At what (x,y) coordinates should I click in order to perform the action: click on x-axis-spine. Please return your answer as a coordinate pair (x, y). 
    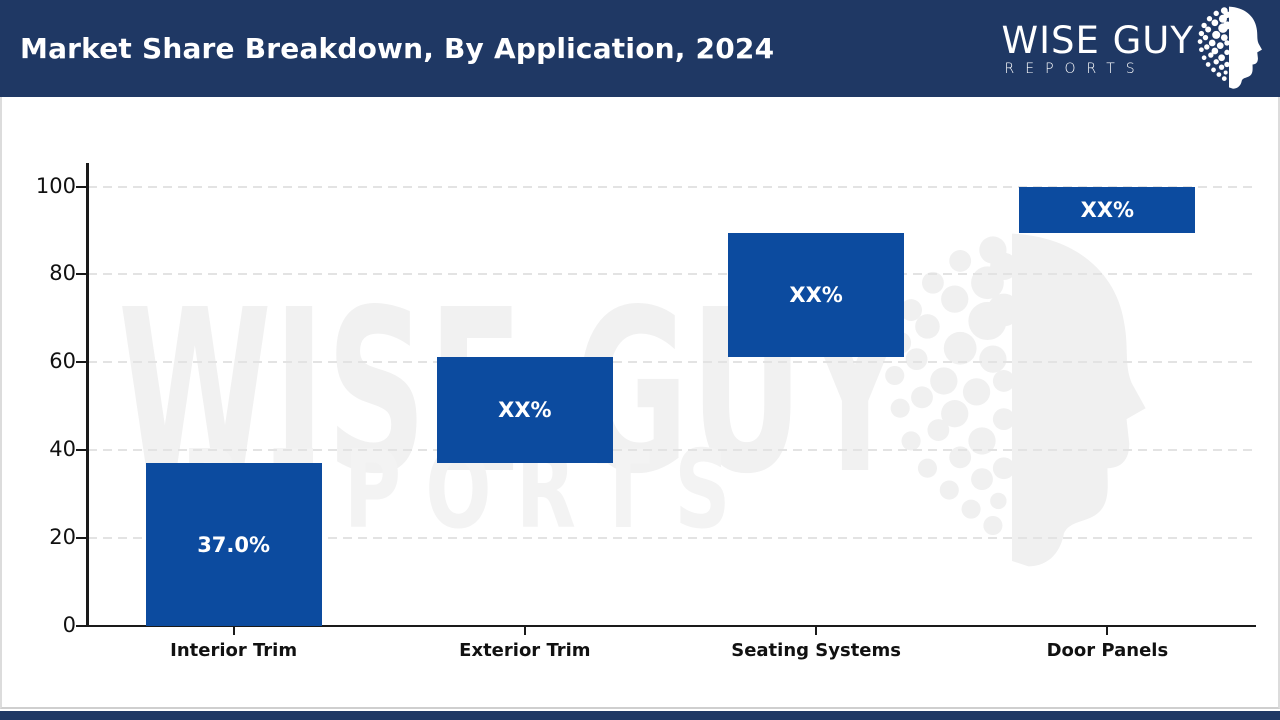
    Looking at the image, I should click on (671, 625).